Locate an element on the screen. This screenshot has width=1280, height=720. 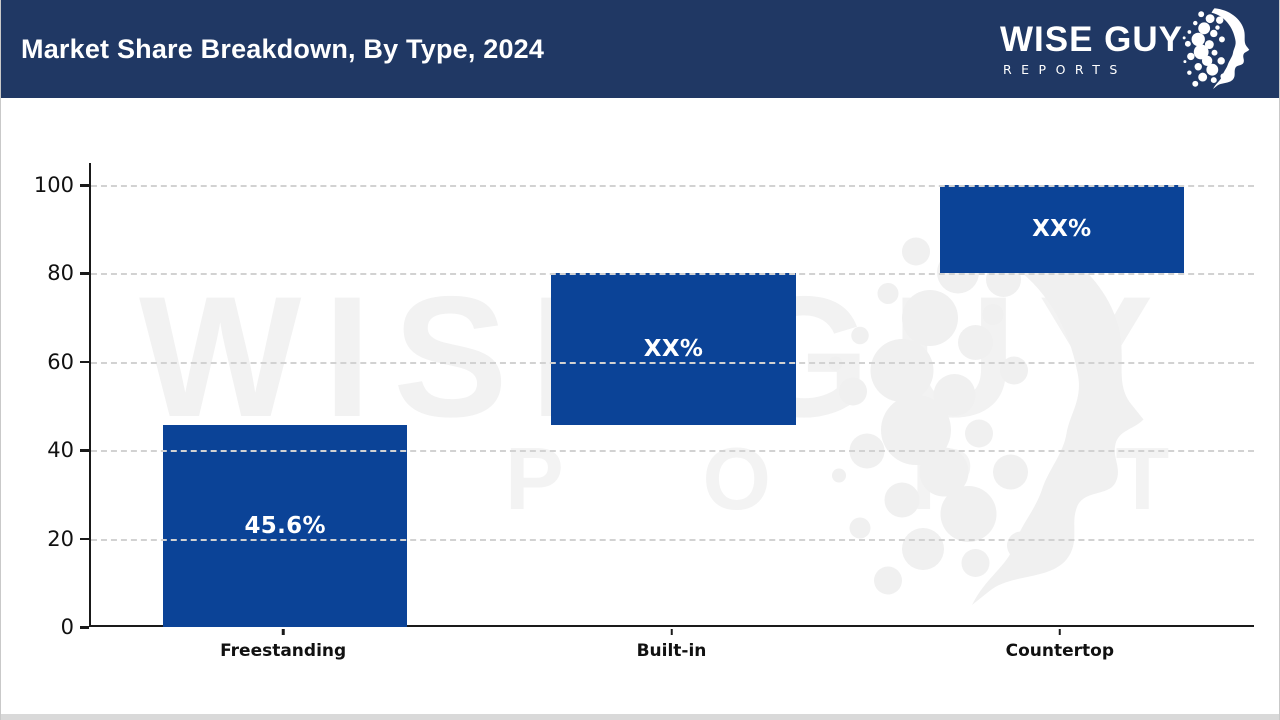
bar-segment-countertop: XX% is located at coordinates (1062, 229).